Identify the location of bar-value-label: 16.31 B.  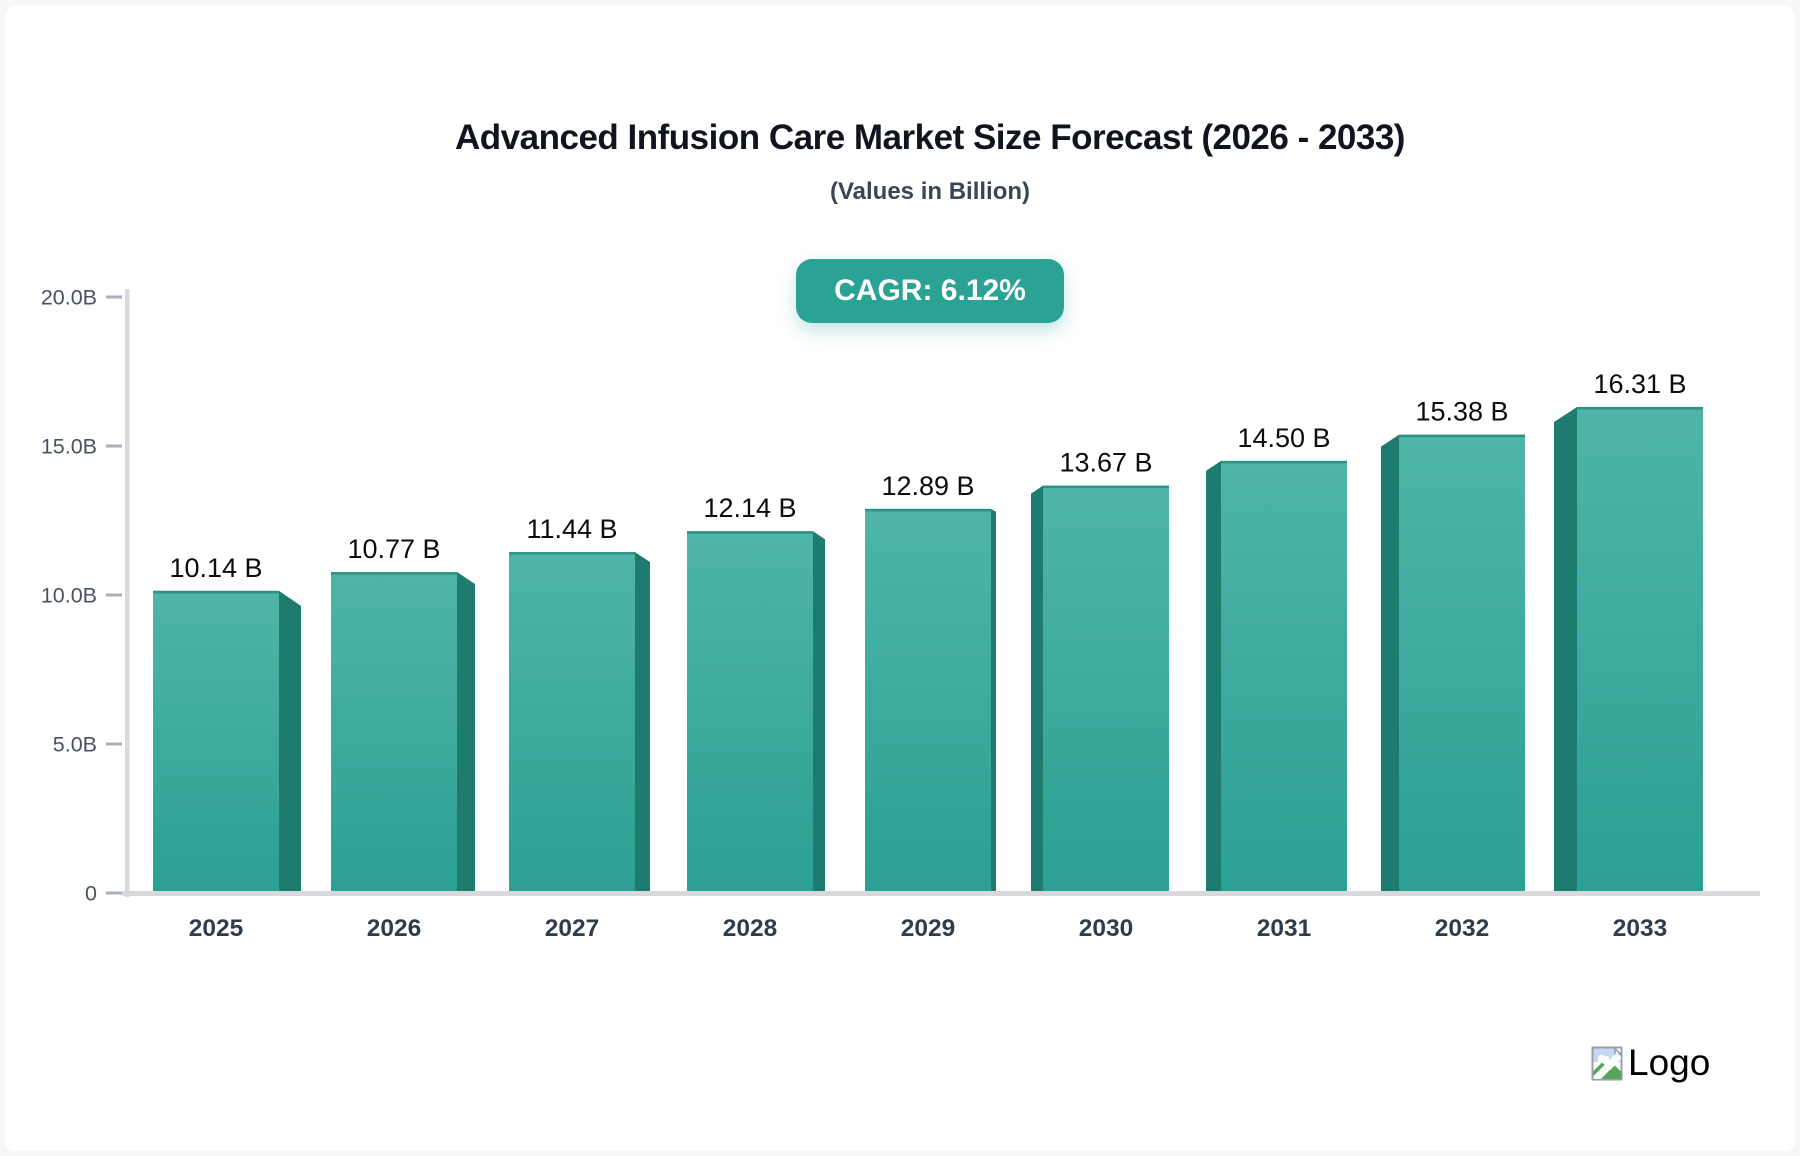
(1639, 384).